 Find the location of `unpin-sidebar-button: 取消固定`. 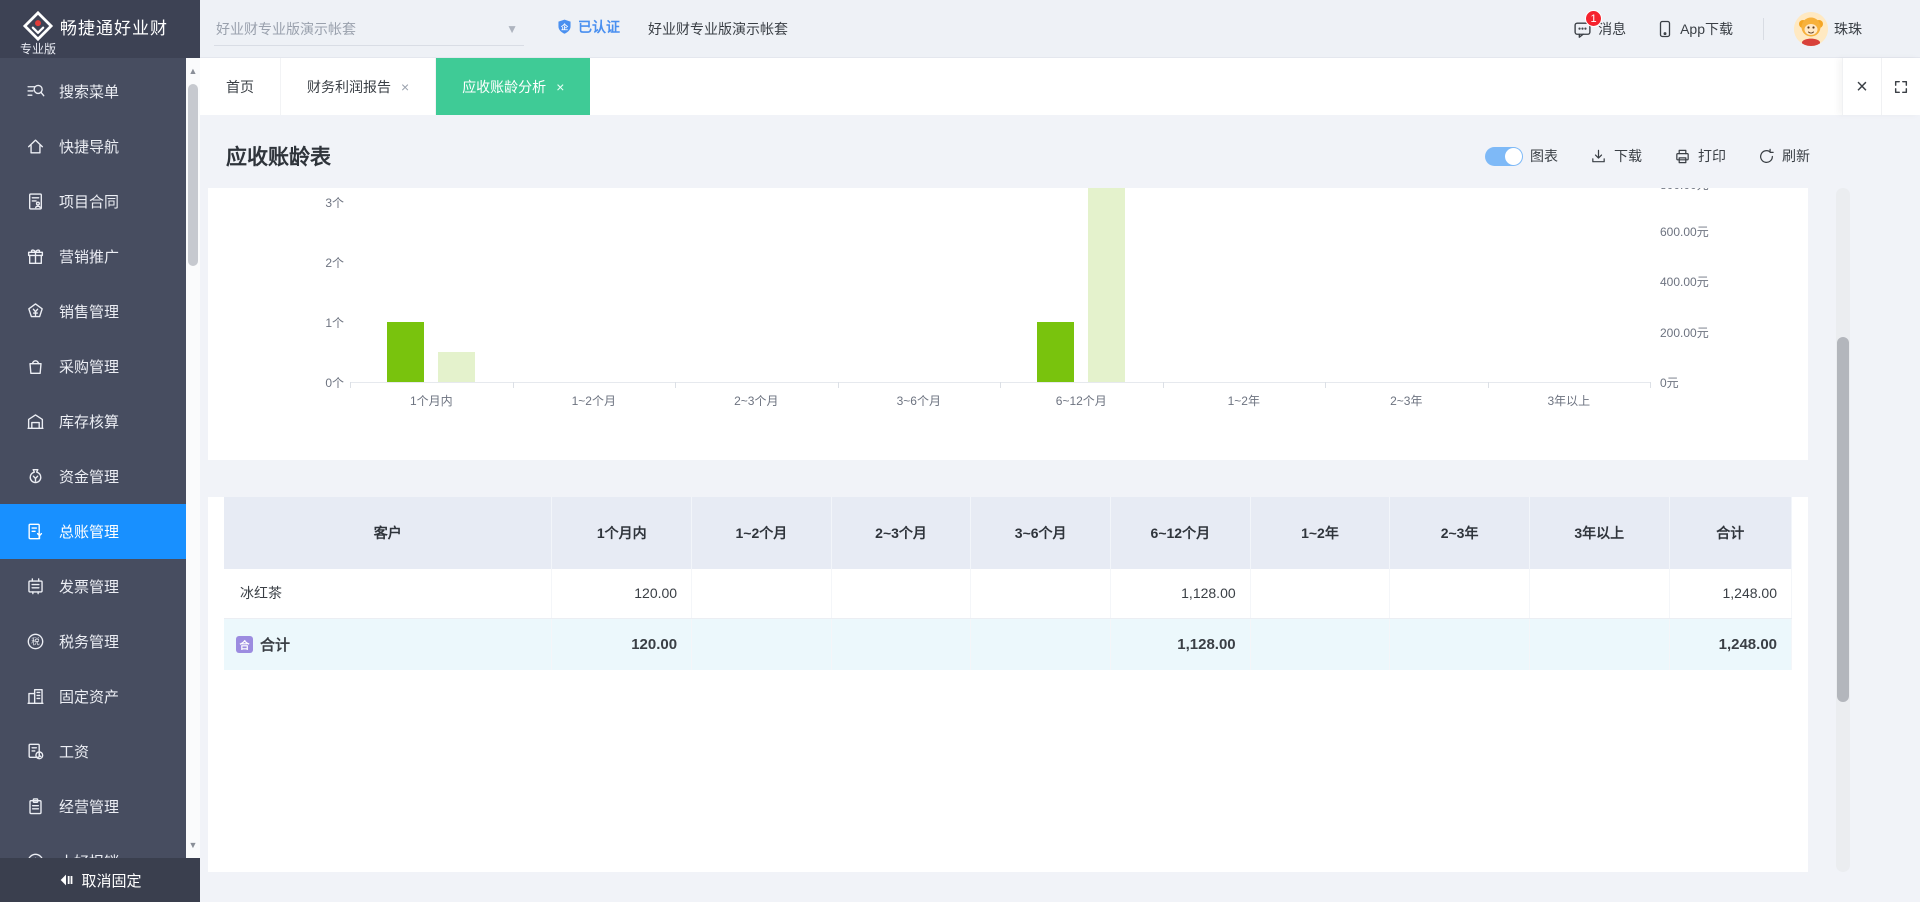

unpin-sidebar-button: 取消固定 is located at coordinates (100, 880).